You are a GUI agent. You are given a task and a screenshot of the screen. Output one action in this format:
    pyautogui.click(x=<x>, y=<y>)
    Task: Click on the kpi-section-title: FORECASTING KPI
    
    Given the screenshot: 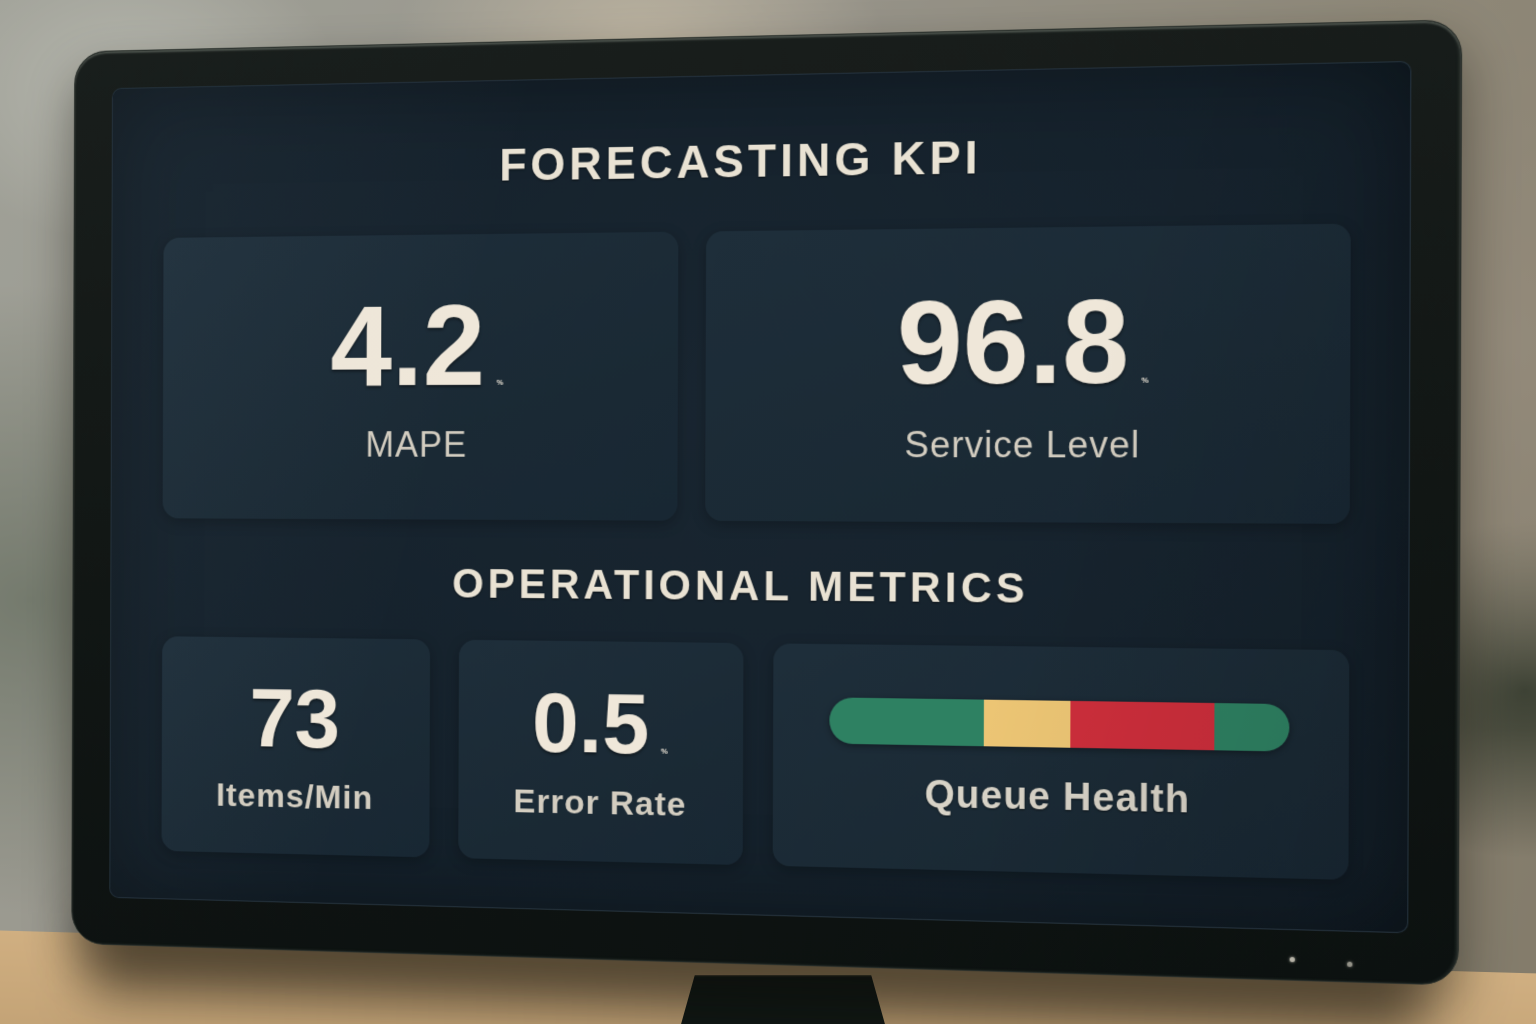 What is the action you would take?
    pyautogui.click(x=740, y=160)
    